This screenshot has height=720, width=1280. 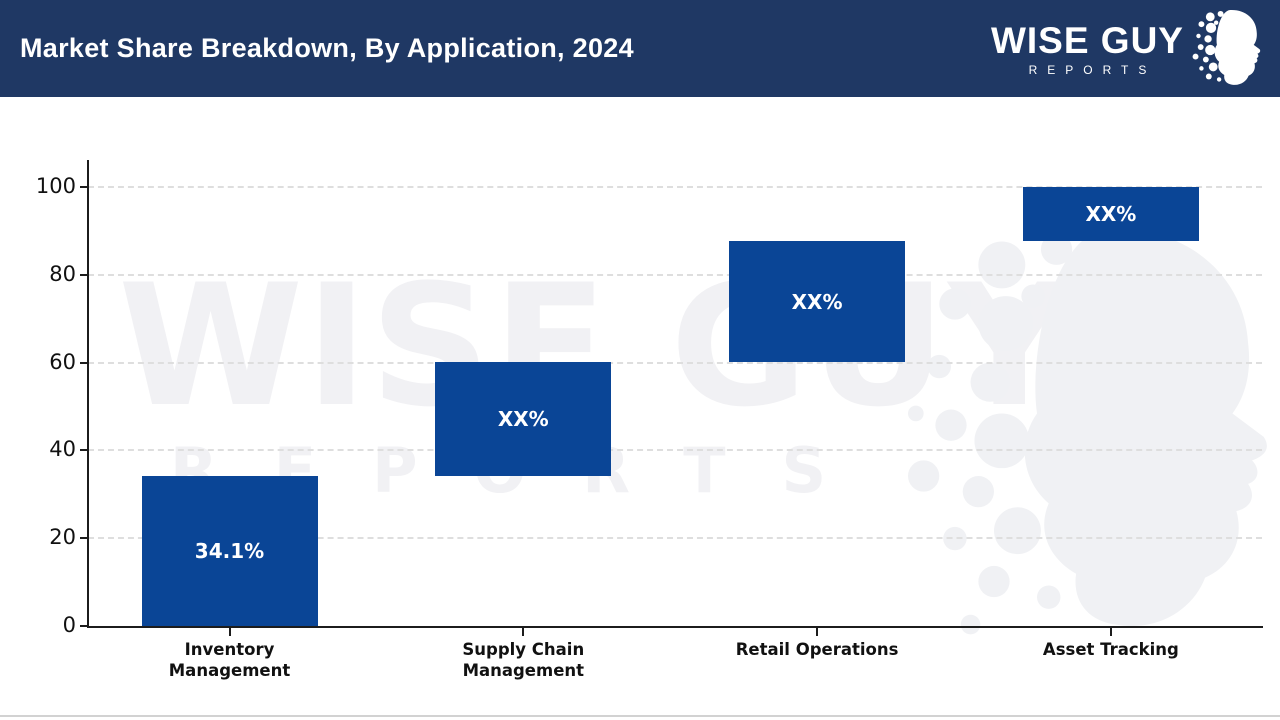 I want to click on brand-logo-text: WISE GUY REPORTS, so click(x=1087, y=49).